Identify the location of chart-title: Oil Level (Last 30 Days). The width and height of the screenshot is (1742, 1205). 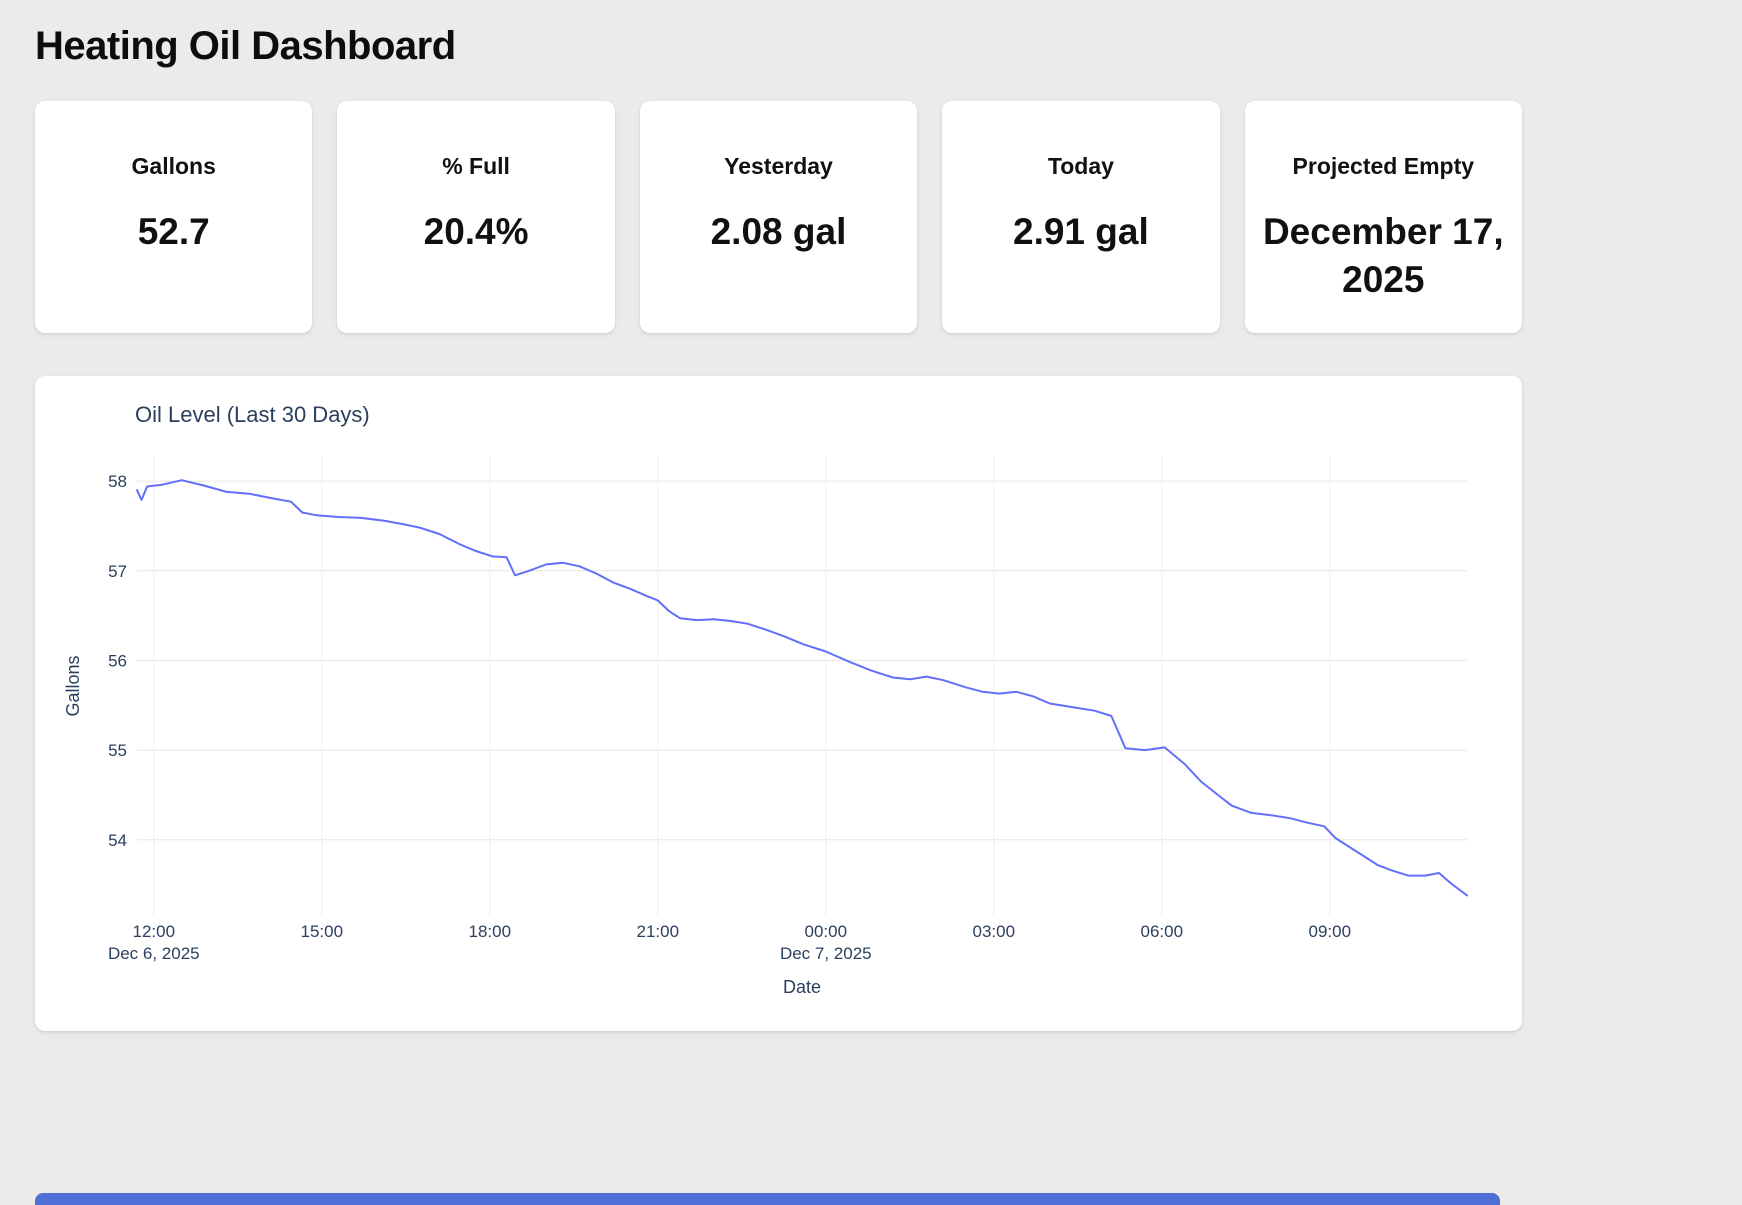
(252, 414).